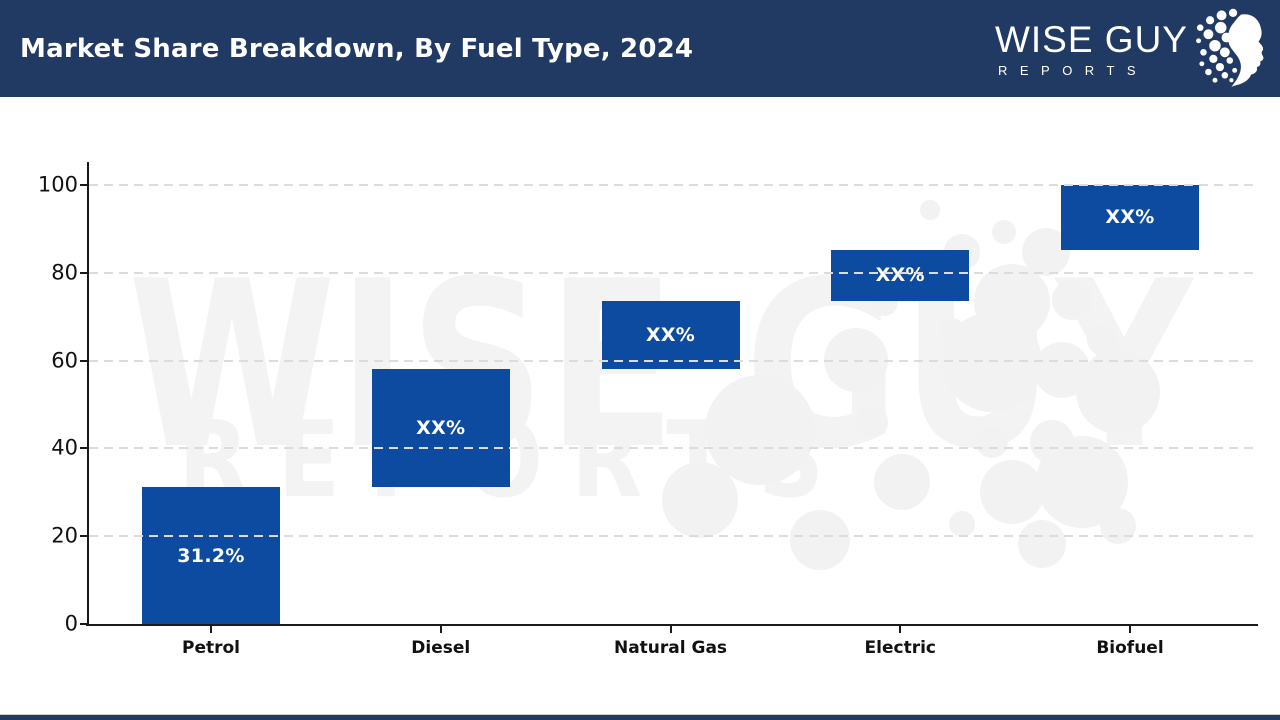  What do you see at coordinates (88, 394) in the screenshot?
I see `y-axis-line` at bounding box center [88, 394].